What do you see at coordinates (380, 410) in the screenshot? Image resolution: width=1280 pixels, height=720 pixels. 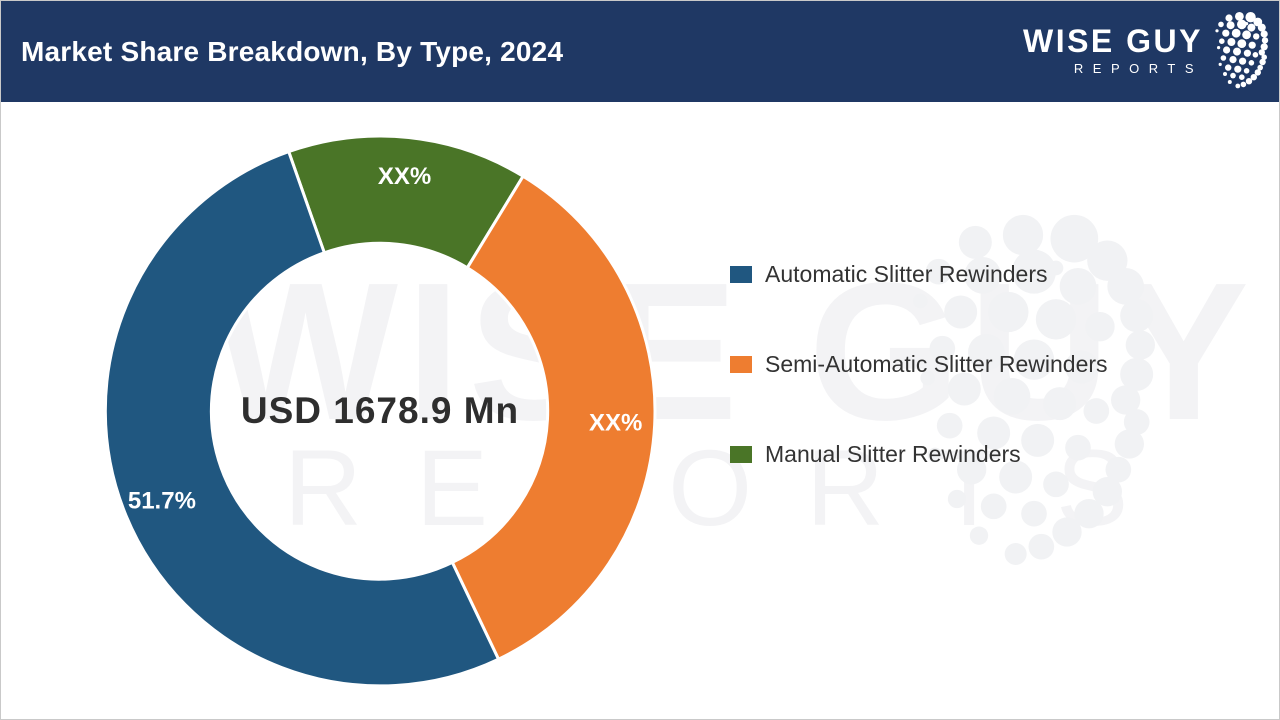 I see `donut-center-value: USD 1678.9 Mn` at bounding box center [380, 410].